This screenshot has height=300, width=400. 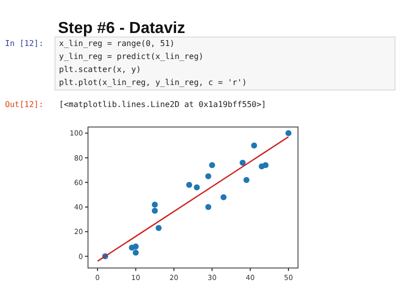 What do you see at coordinates (162, 104) in the screenshot?
I see `text: [<matplotlib.lines.Line2D at 0x1a19bff550>]` at bounding box center [162, 104].